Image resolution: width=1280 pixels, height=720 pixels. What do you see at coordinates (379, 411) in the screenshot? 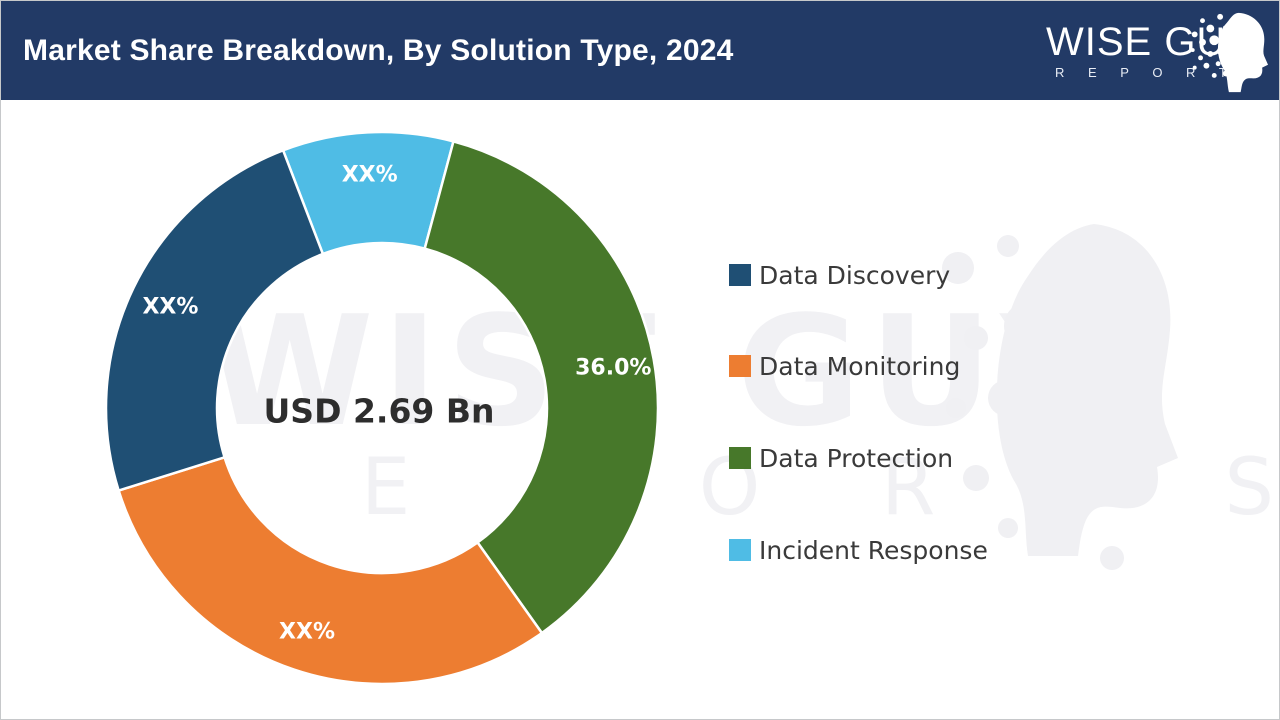
I see `chart-center-value: USD 2.69 Bn` at bounding box center [379, 411].